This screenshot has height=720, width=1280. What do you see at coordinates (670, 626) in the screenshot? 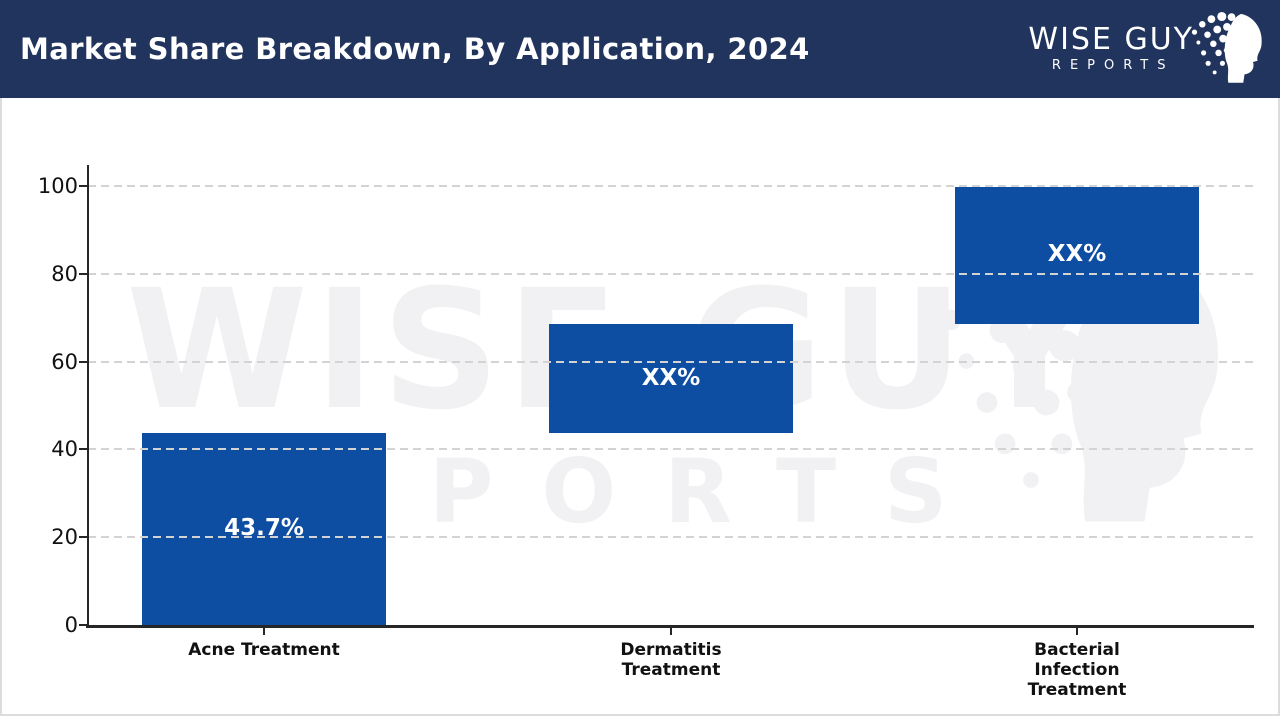
I see `x-axis-line` at bounding box center [670, 626].